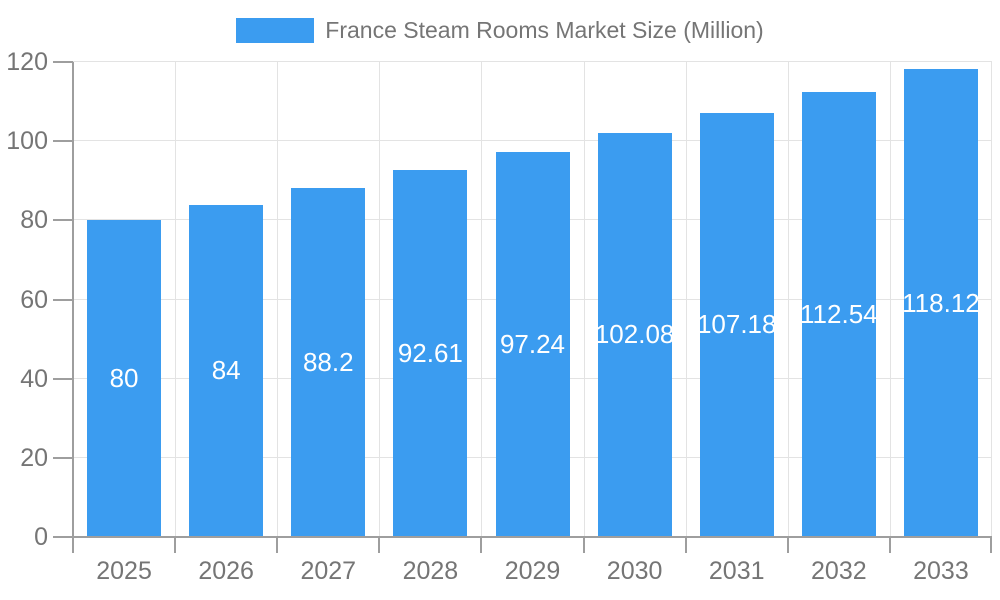  I want to click on bar: 84, so click(226, 370).